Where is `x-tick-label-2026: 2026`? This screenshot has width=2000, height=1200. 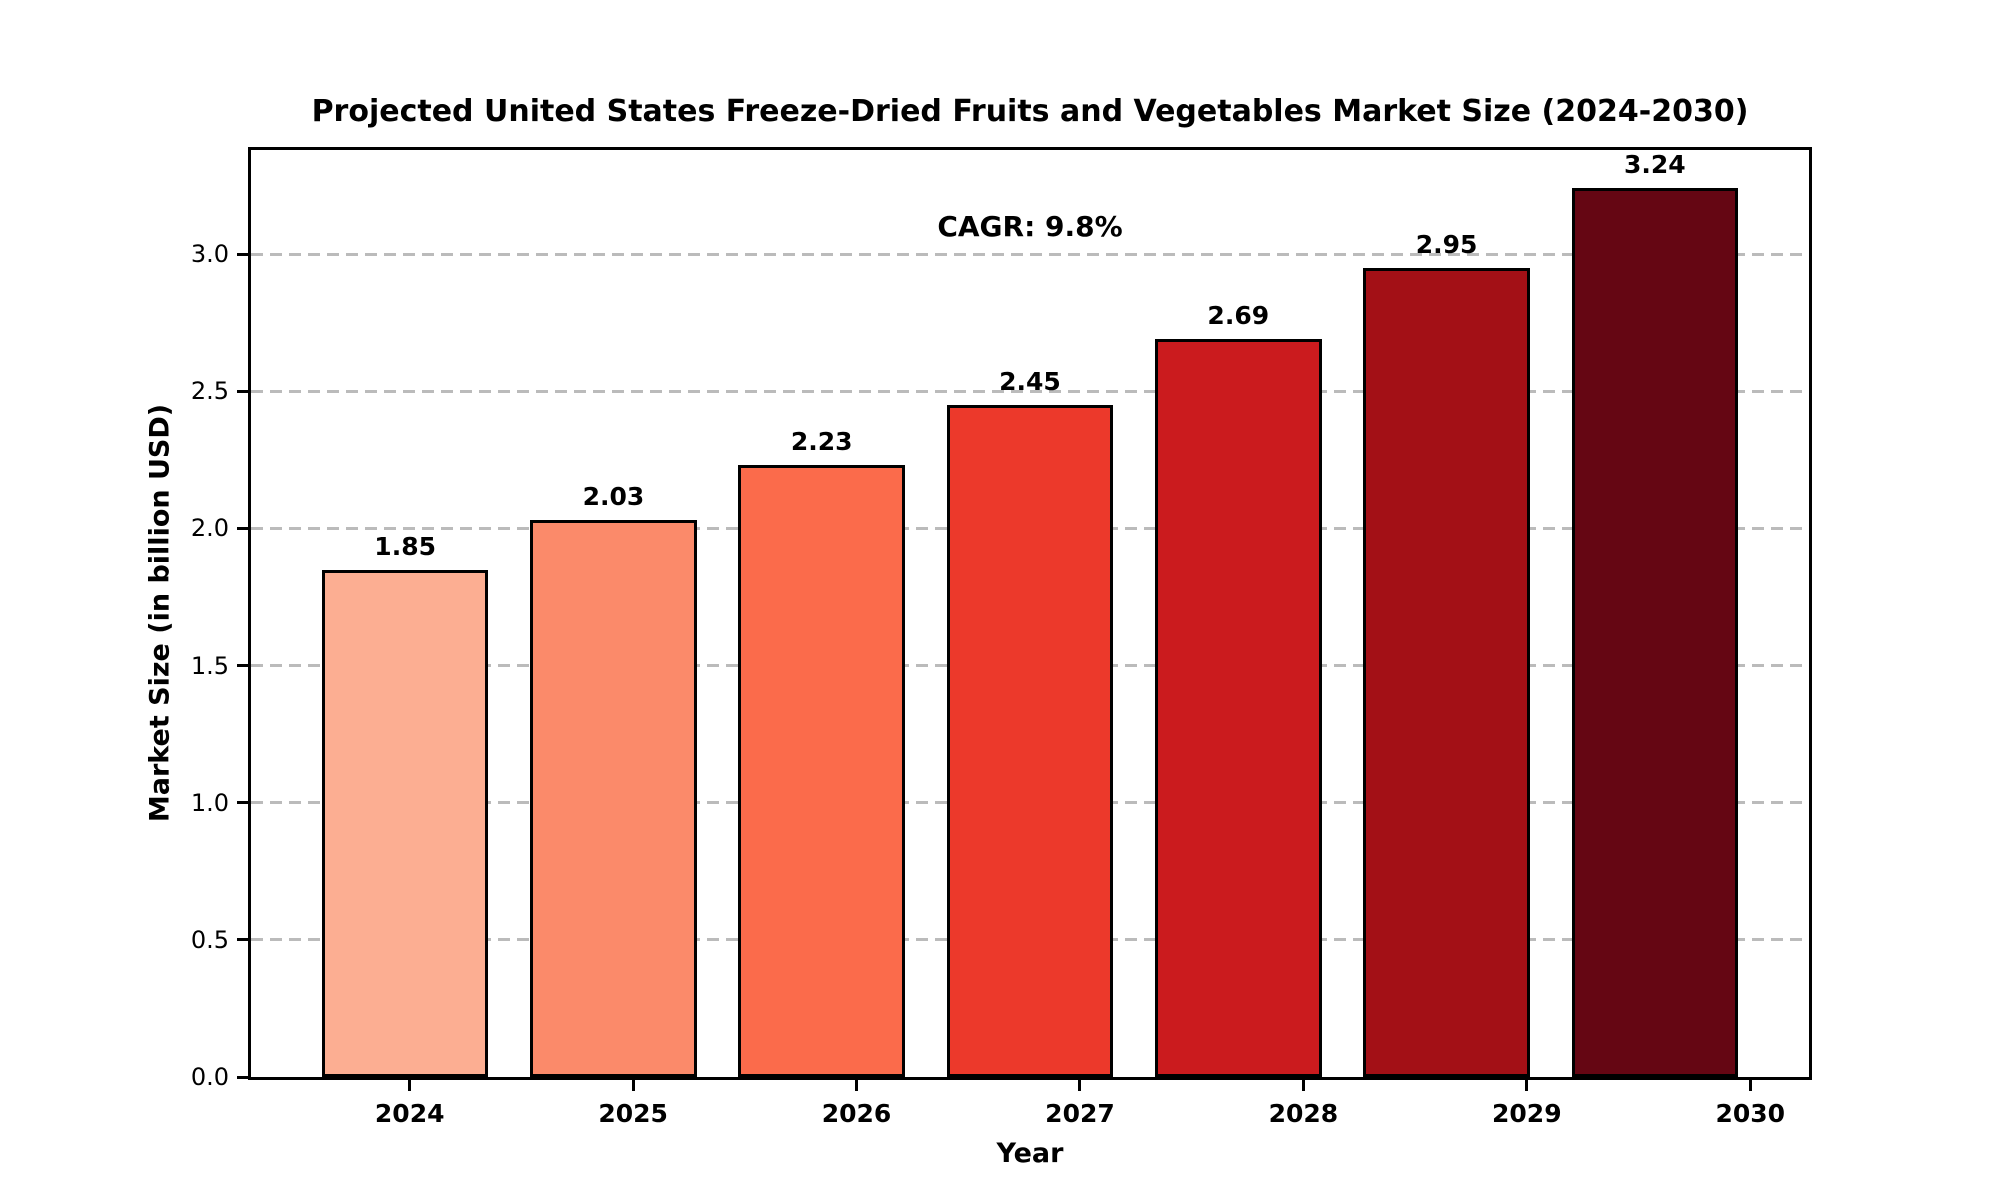 x-tick-label-2026: 2026 is located at coordinates (856, 1113).